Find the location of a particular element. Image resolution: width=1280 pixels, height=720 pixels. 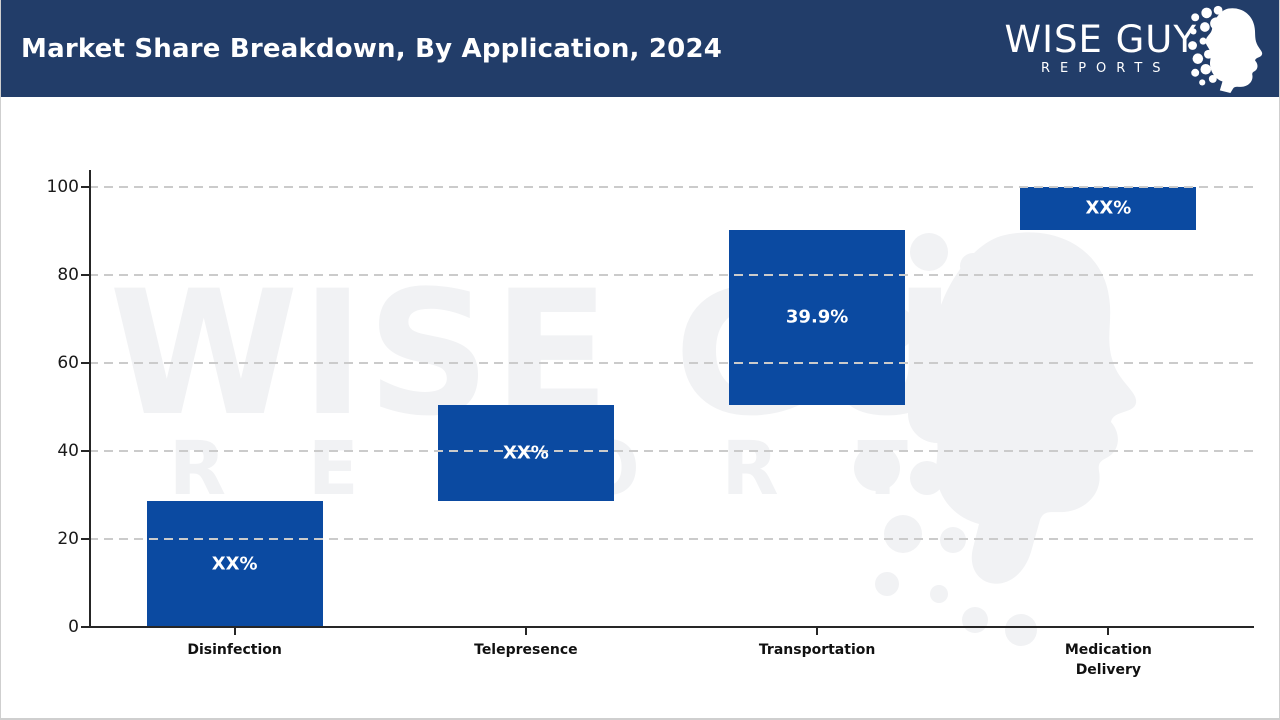

x-axis is located at coordinates (671, 627).